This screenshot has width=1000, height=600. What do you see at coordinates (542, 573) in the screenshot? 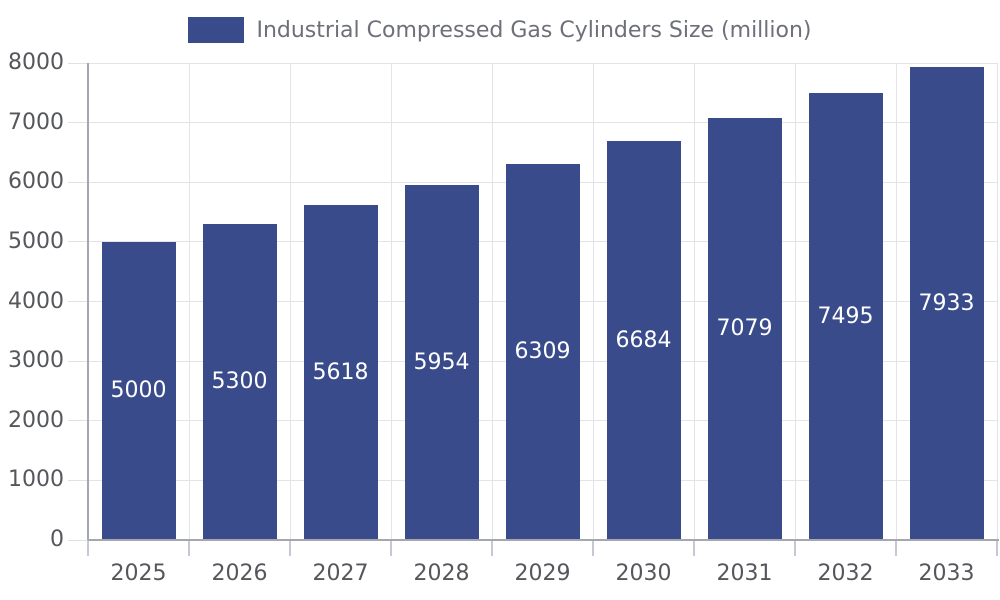
I see `x-tick-label: 2029` at bounding box center [542, 573].